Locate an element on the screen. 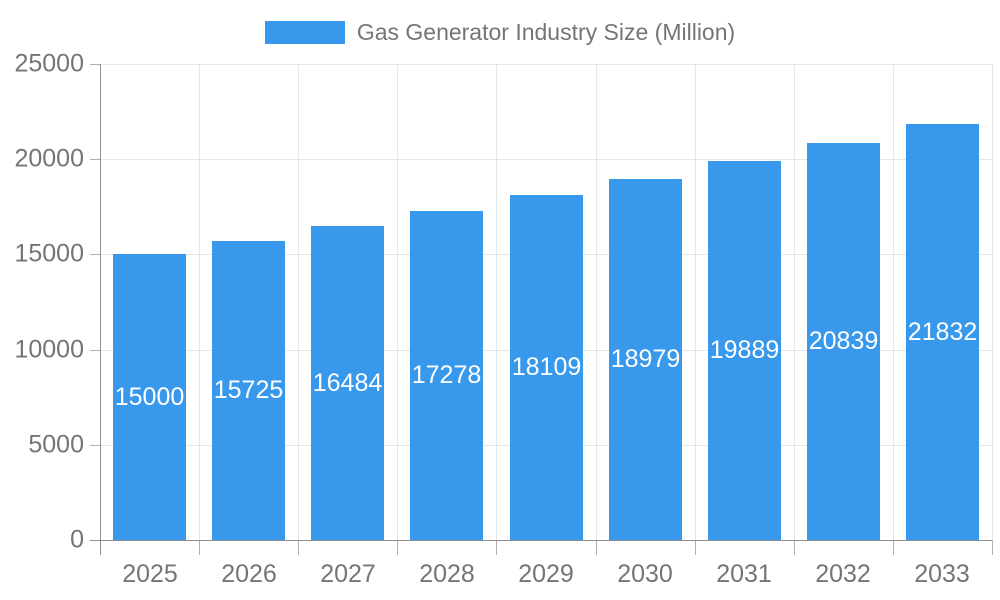 The image size is (1000, 600). y-axis-label: 20000 is located at coordinates (49, 158).